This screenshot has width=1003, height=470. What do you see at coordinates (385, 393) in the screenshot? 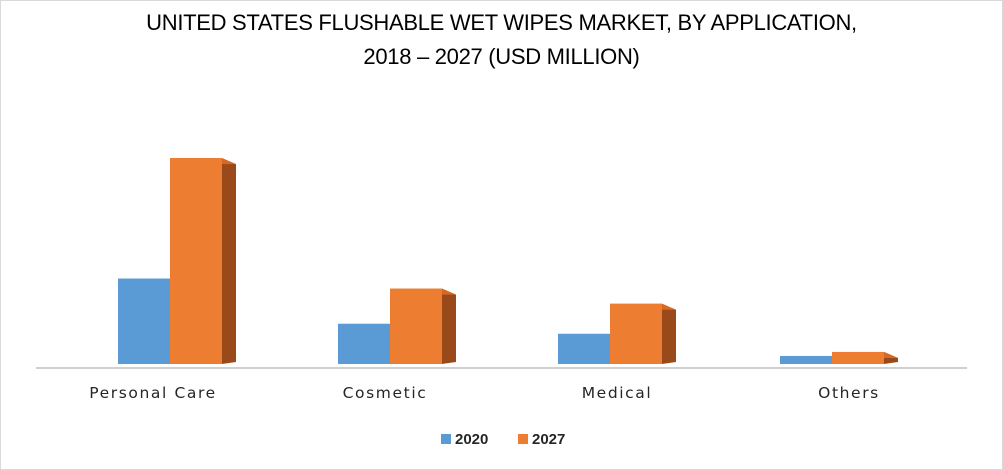
I see `category-label: Cosmetic` at bounding box center [385, 393].